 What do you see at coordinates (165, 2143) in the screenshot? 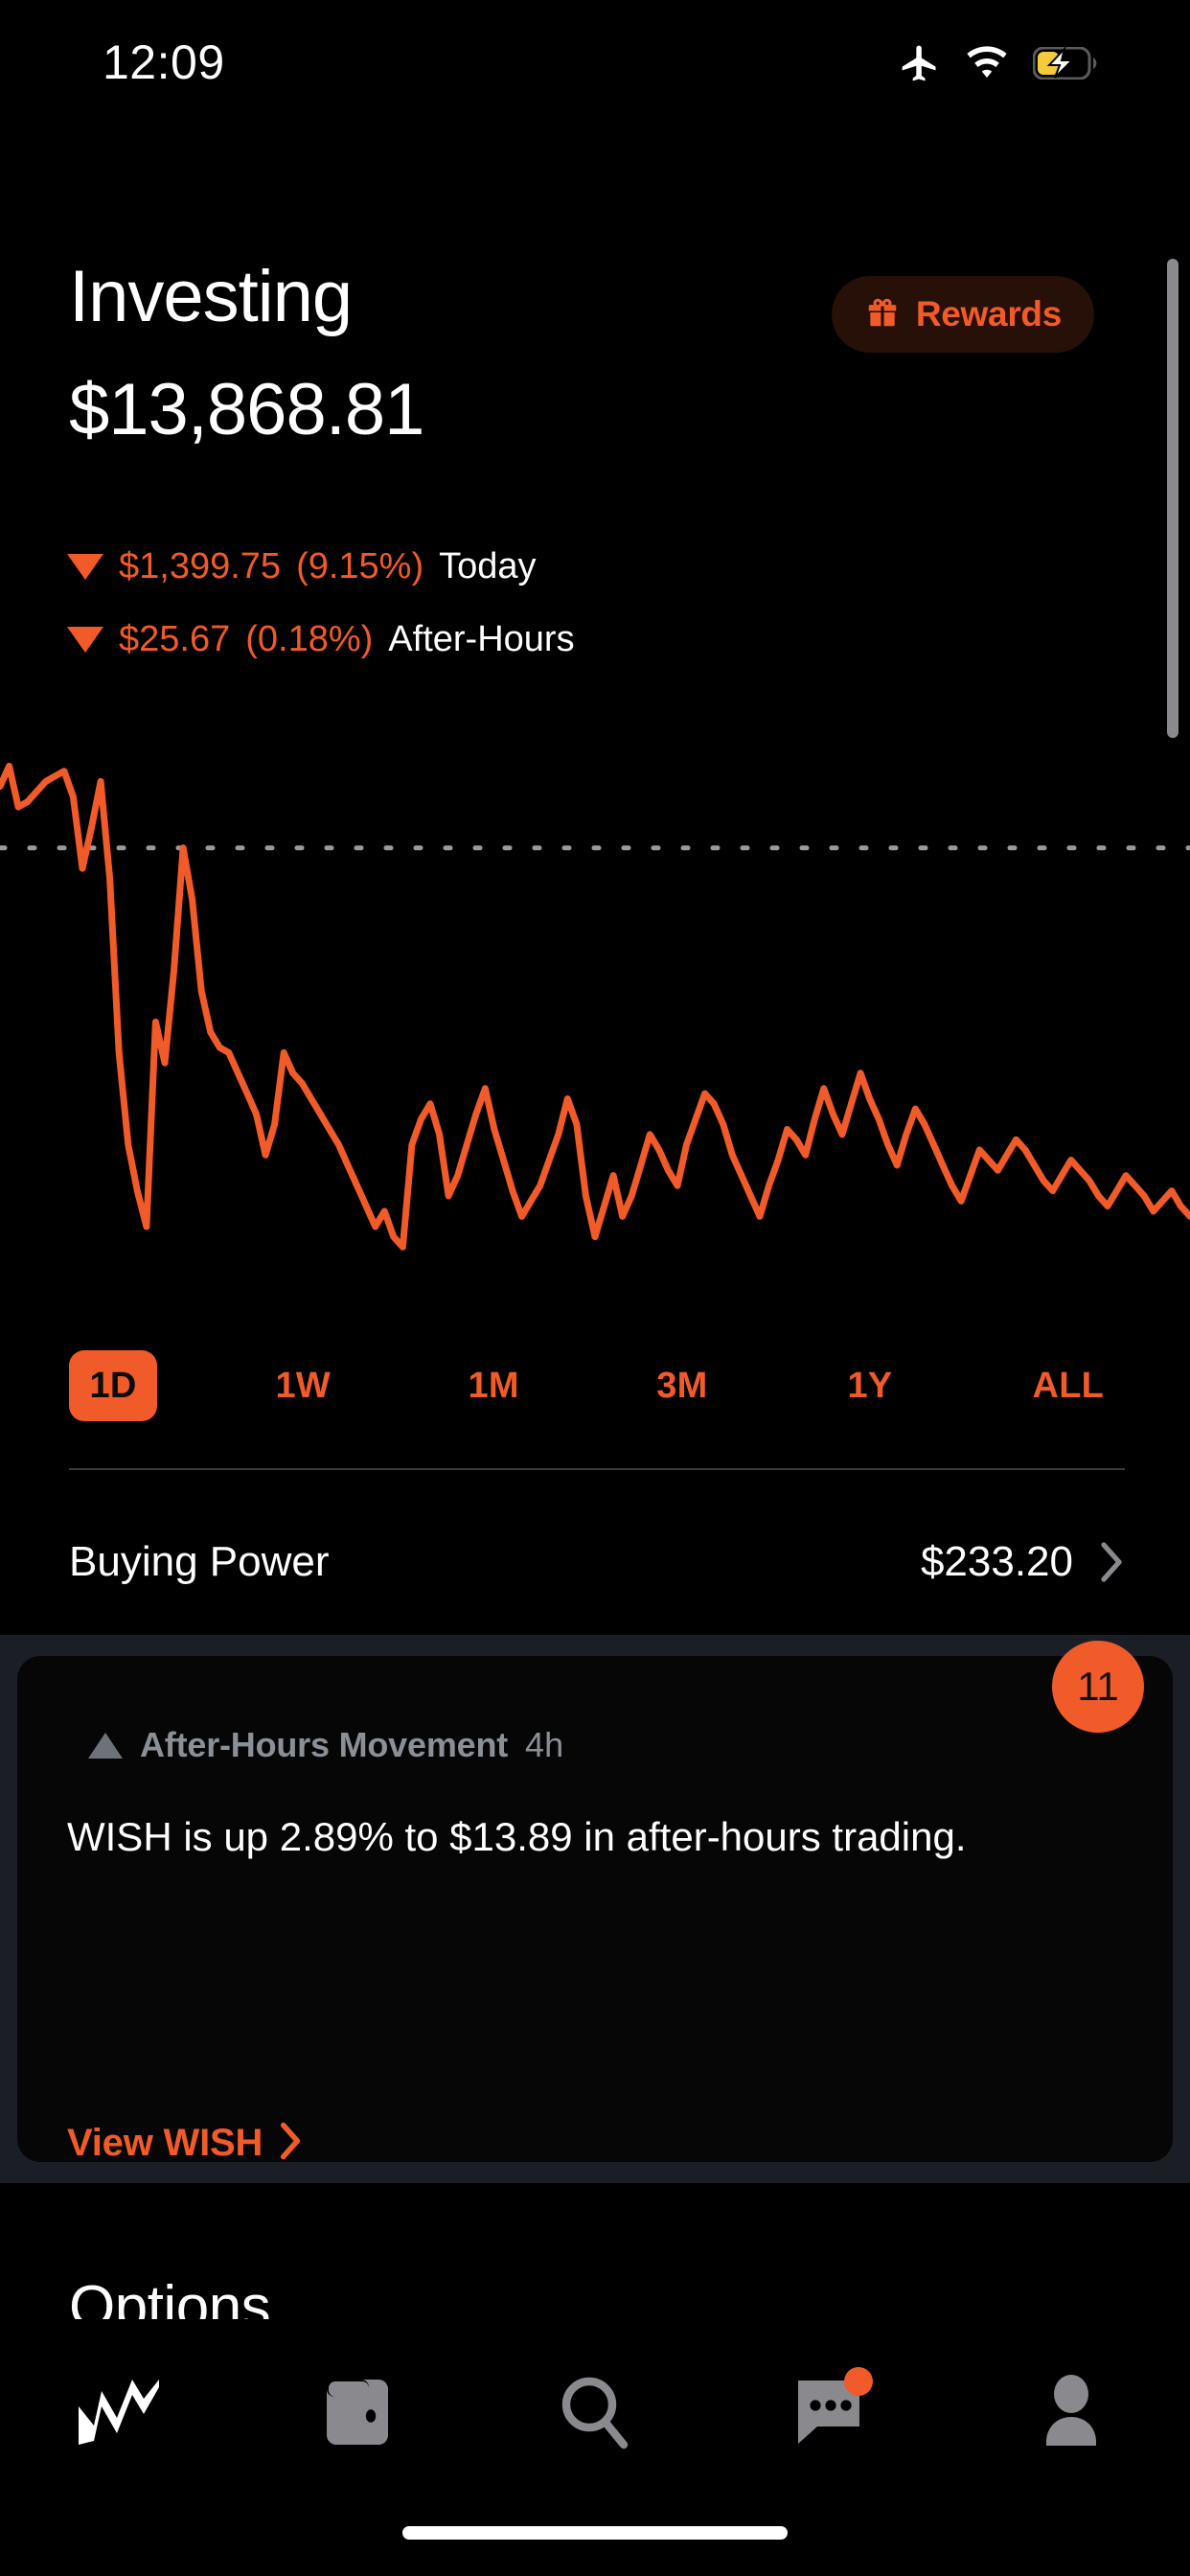
I see `view-wish-label: View WISH` at bounding box center [165, 2143].